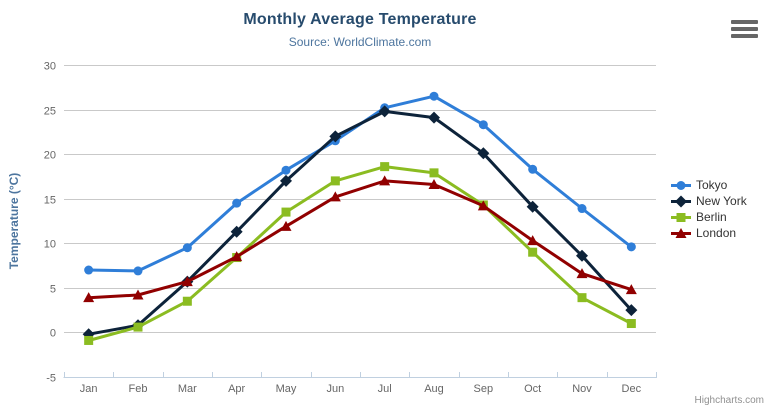  I want to click on y-axis-label: -5, so click(51, 379).